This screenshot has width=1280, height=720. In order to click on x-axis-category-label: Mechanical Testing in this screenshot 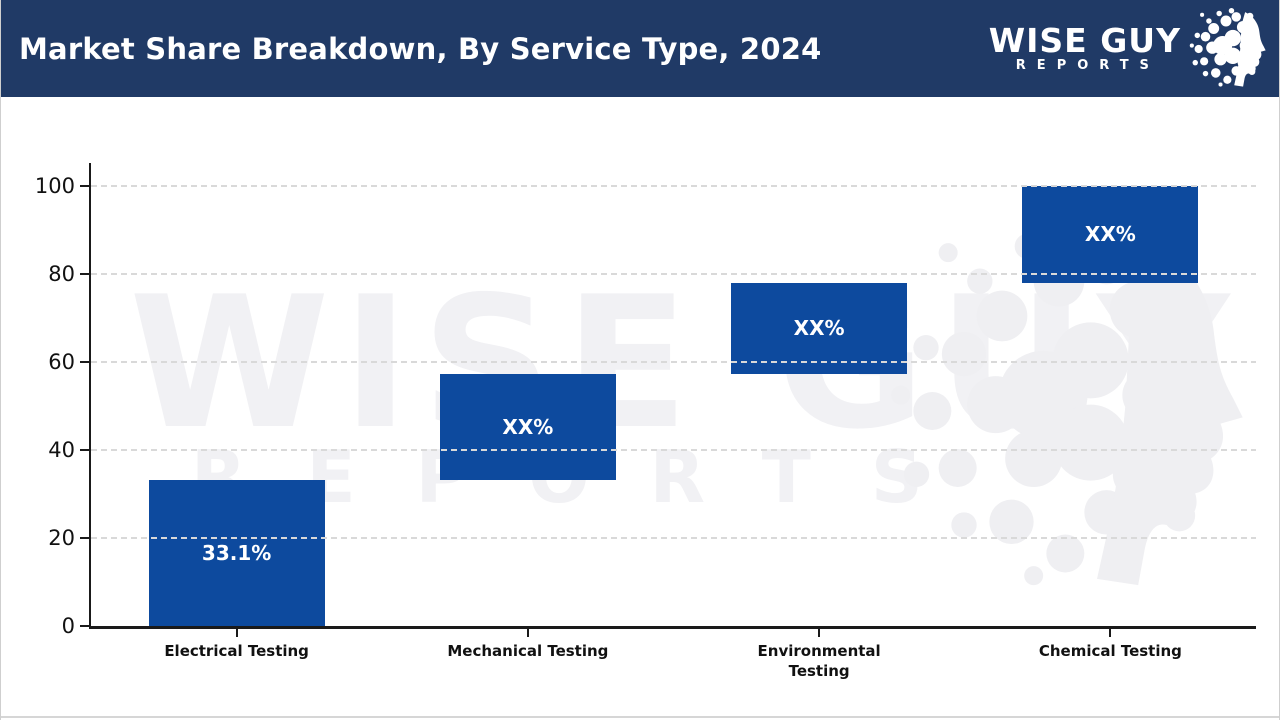, I will do `click(528, 651)`.